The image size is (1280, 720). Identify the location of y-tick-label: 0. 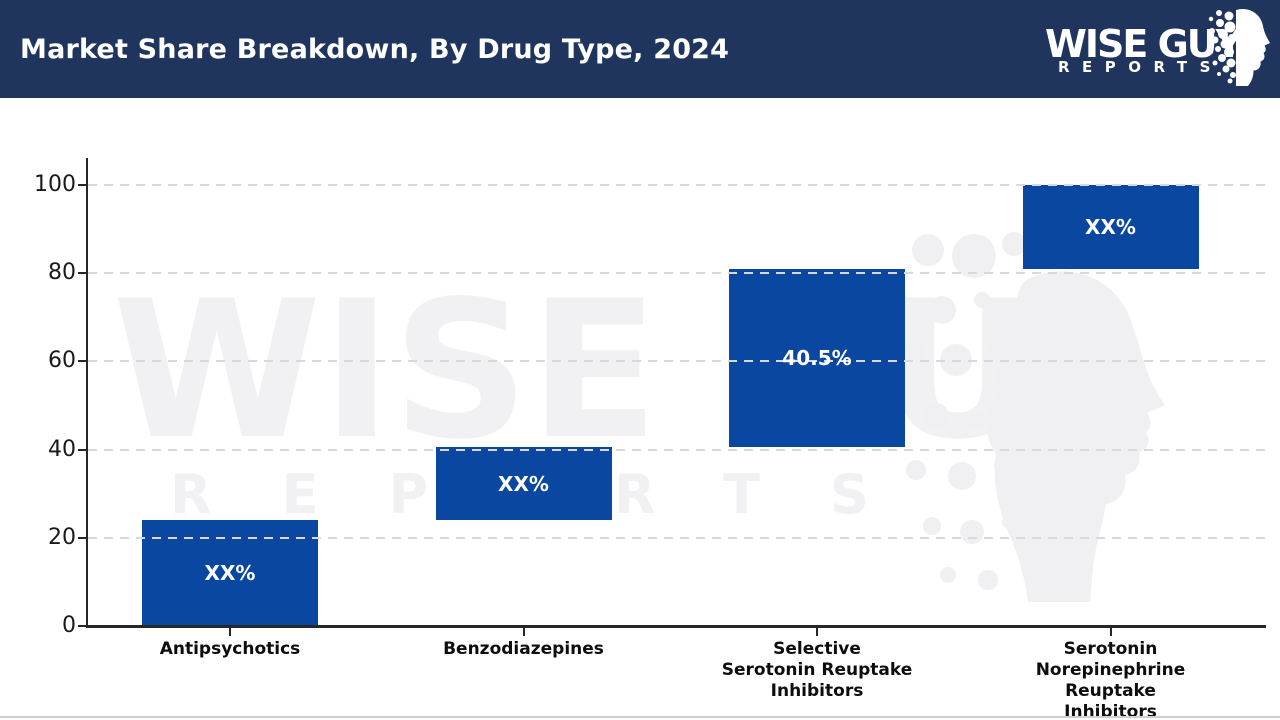
(69, 625).